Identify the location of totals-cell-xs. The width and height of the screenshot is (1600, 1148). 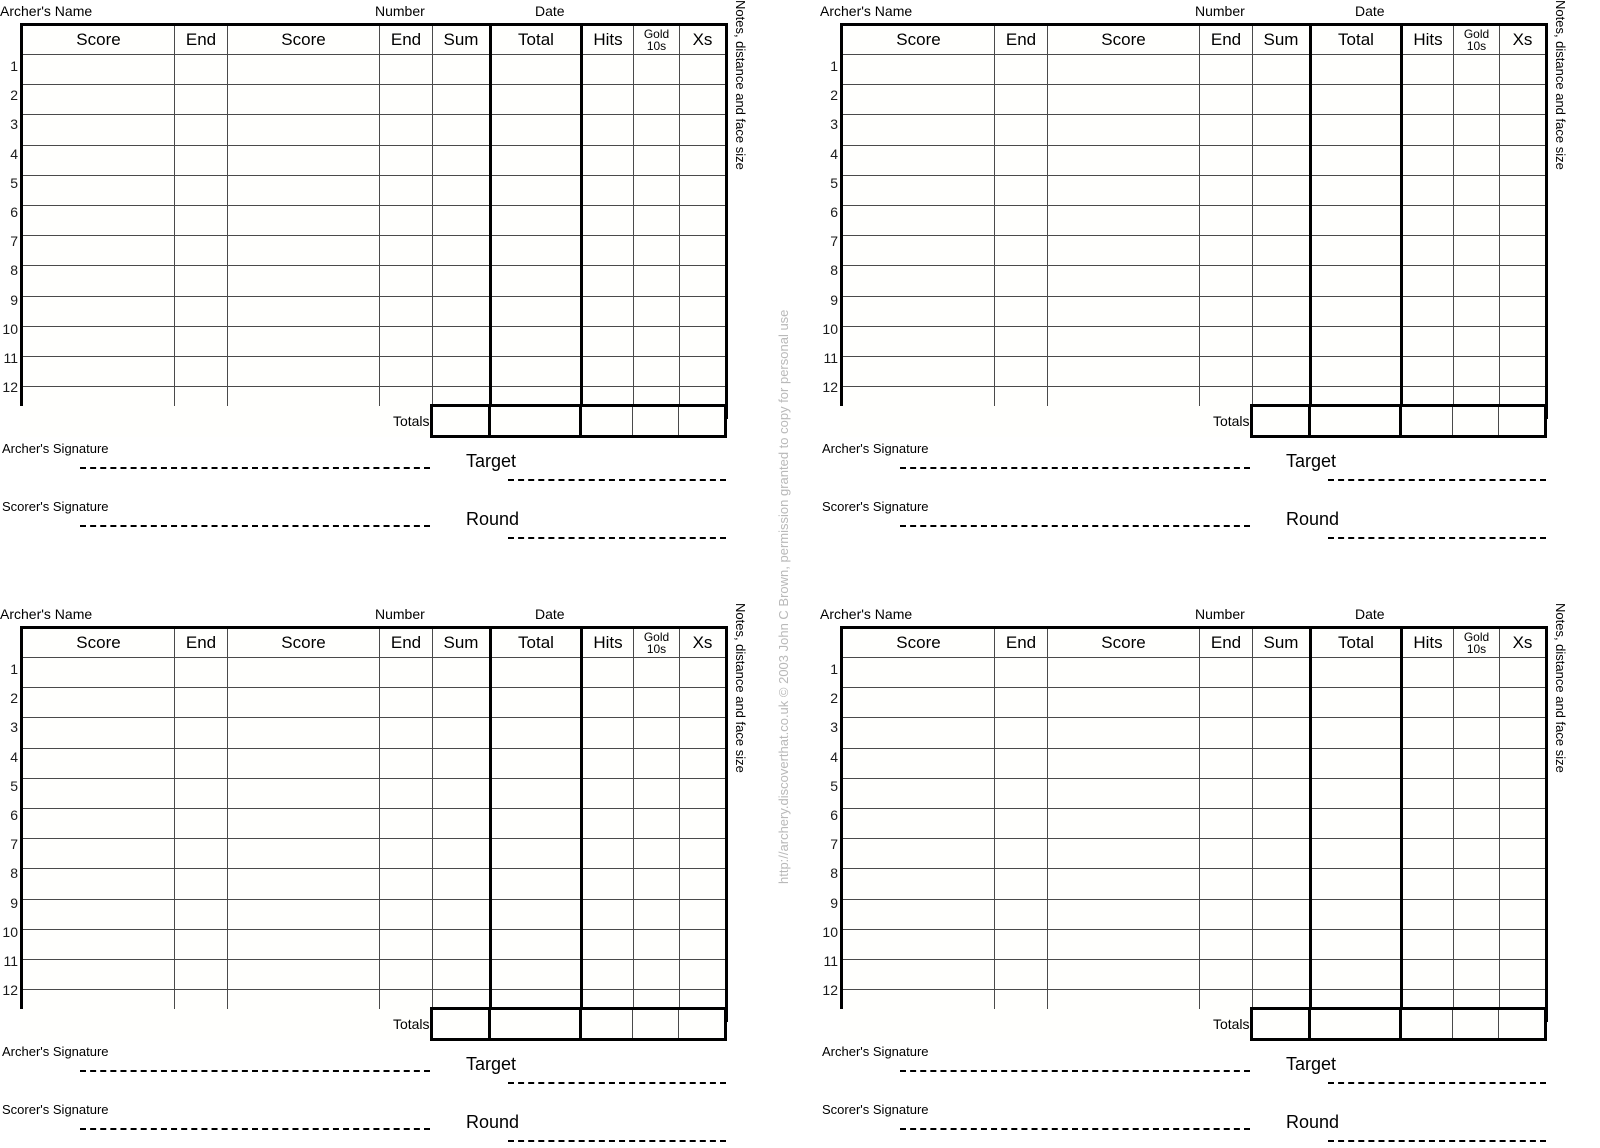
(1522, 1024).